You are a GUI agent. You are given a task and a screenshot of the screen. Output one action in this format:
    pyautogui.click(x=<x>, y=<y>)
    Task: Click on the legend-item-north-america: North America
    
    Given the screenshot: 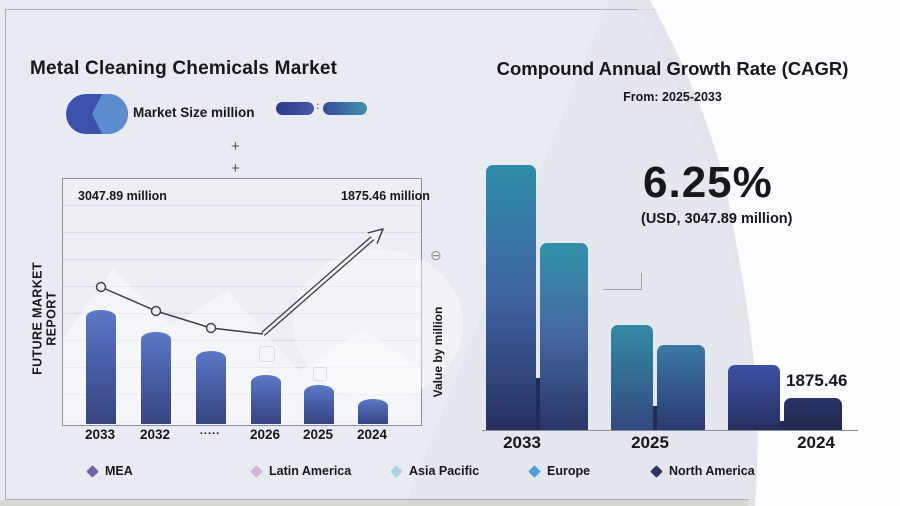 What is the action you would take?
    pyautogui.click(x=702, y=471)
    